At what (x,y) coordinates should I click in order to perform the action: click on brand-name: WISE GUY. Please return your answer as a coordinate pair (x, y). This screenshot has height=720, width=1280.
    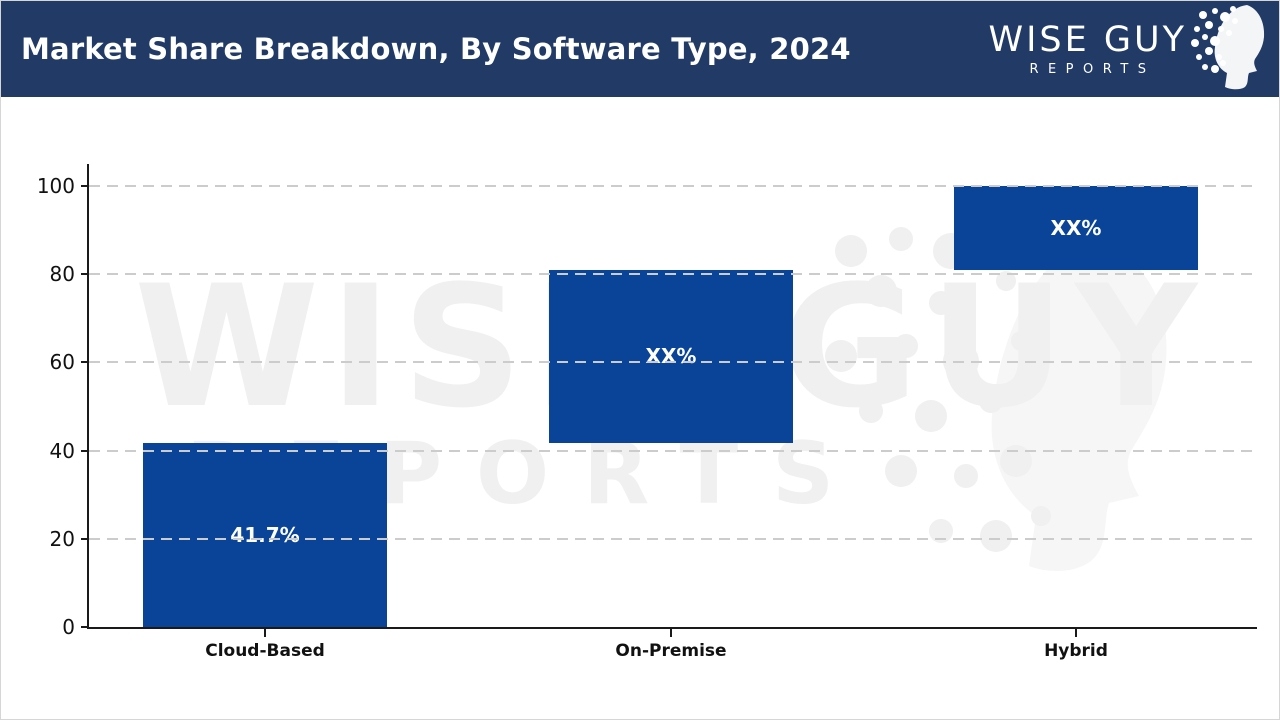
    Looking at the image, I should click on (1087, 39).